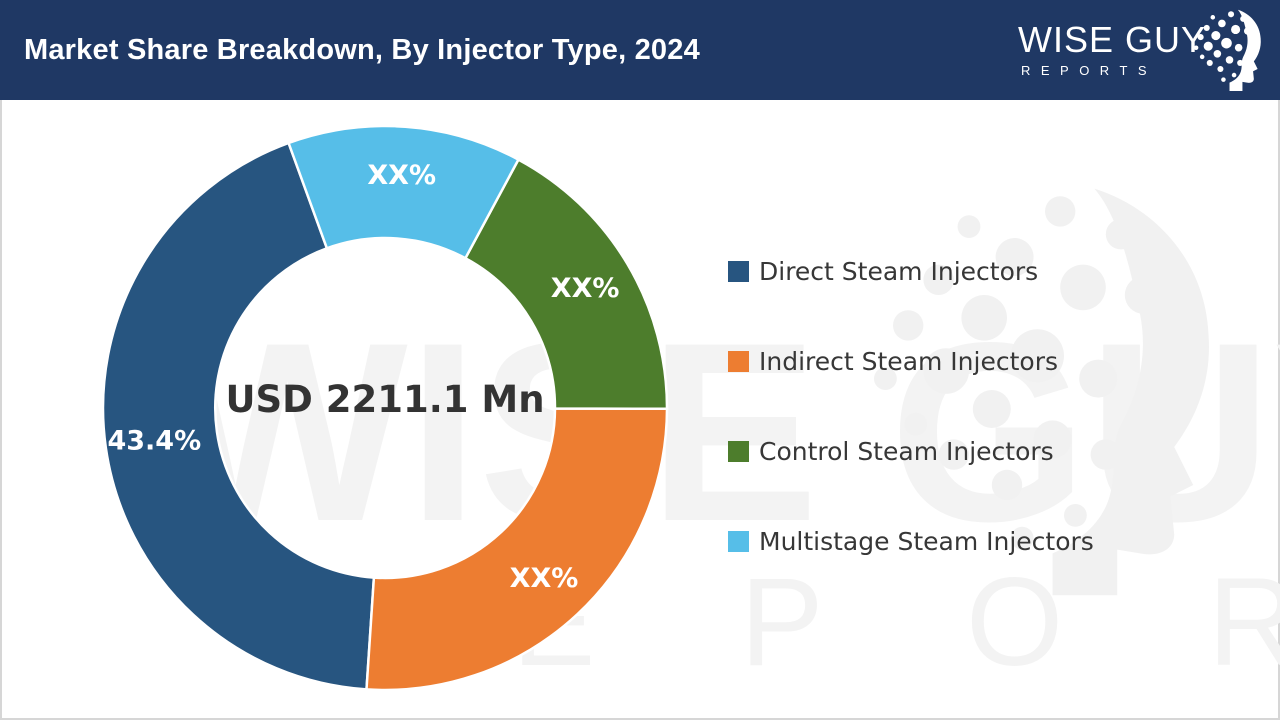 This screenshot has width=1280, height=720. What do you see at coordinates (1089, 70) in the screenshot?
I see `brand-subtitle: REPORTS` at bounding box center [1089, 70].